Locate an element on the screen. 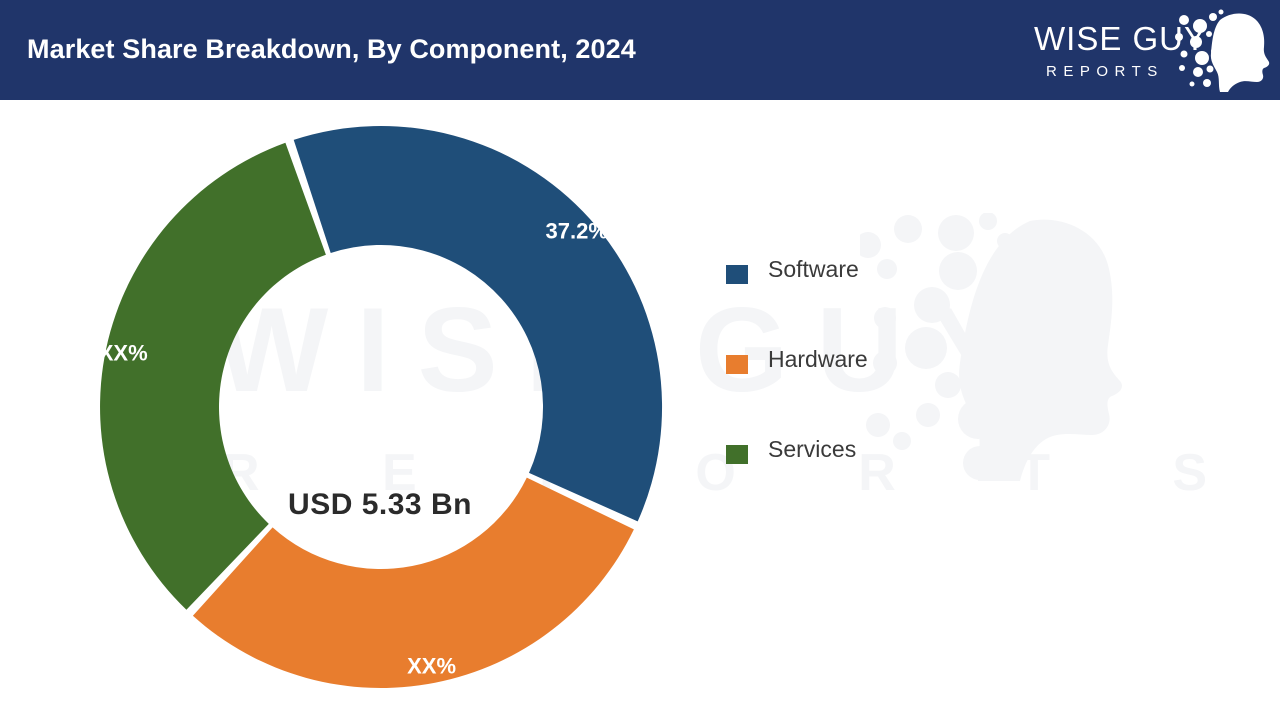 This screenshot has width=1280, height=720. dotted-head-profile-watermark-icon is located at coordinates (989, 346).